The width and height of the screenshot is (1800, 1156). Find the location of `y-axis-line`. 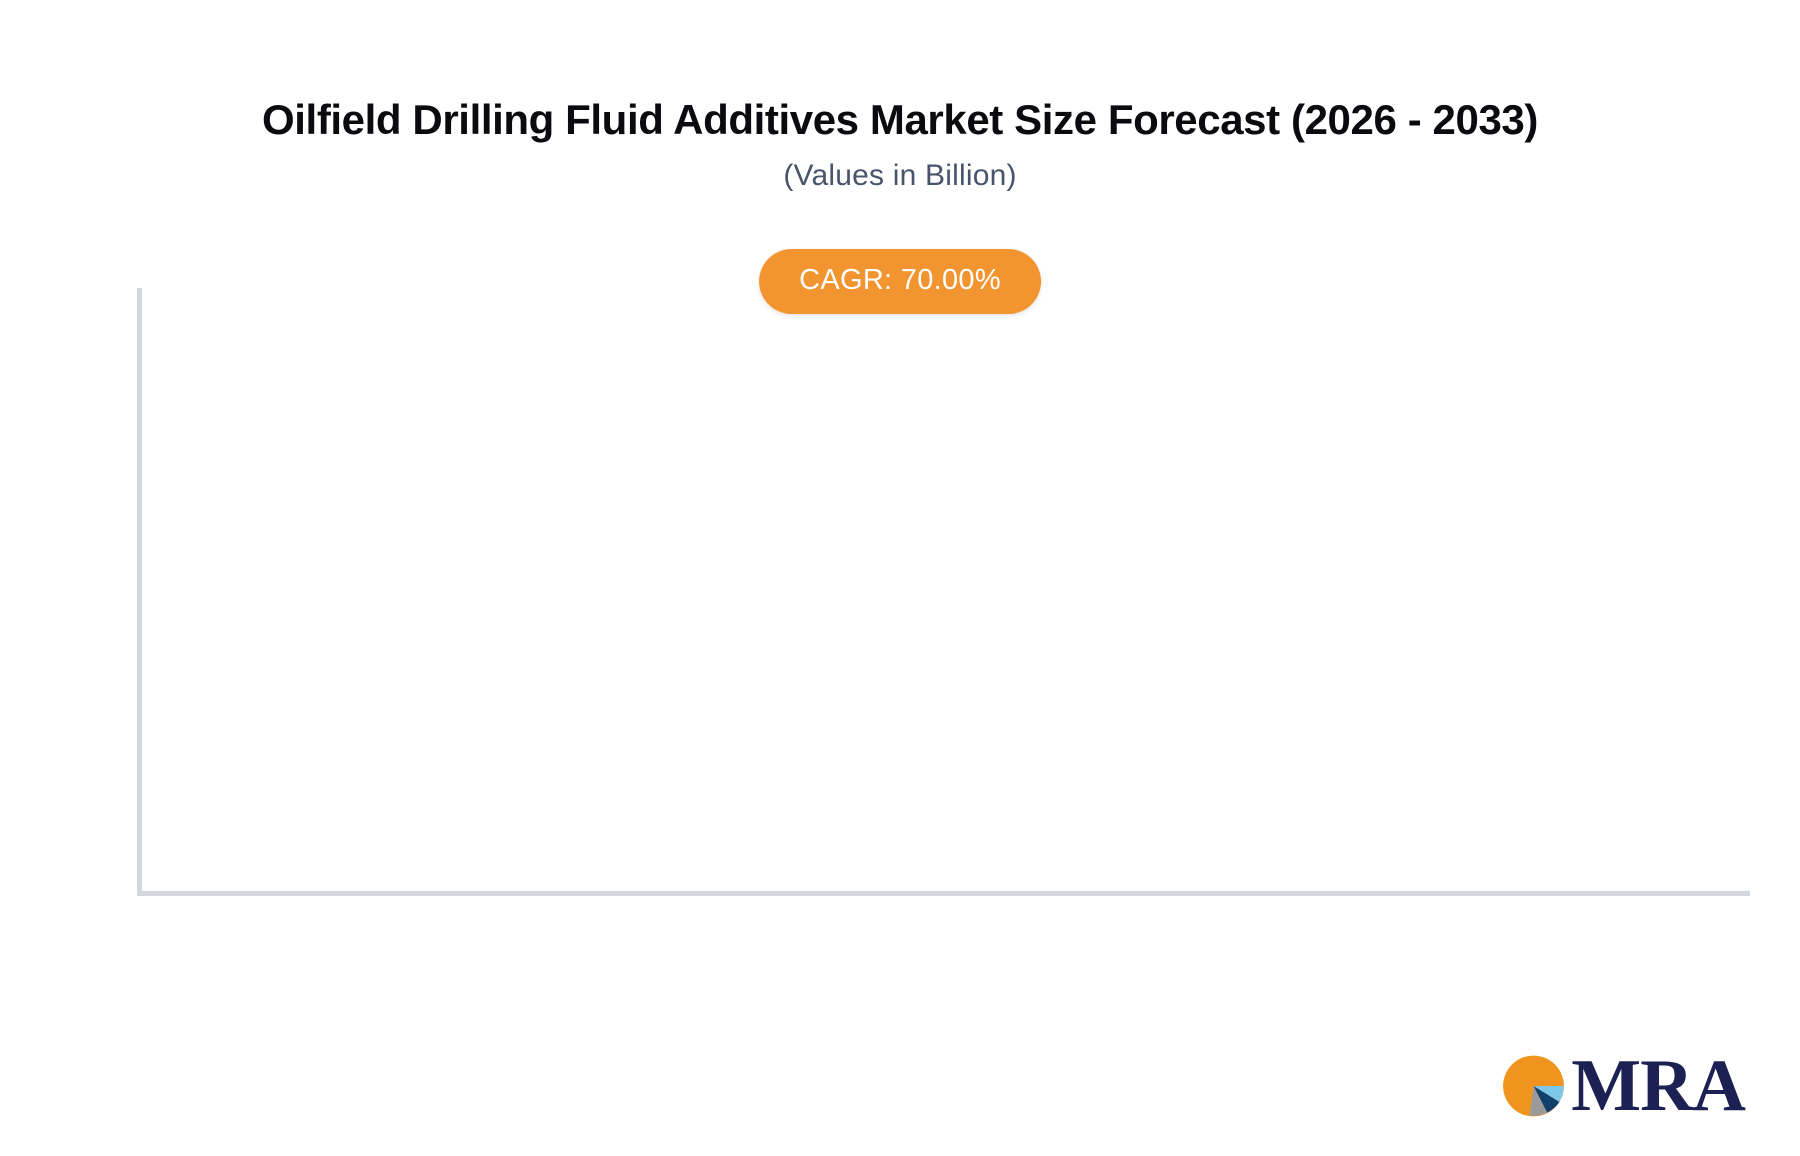

y-axis-line is located at coordinates (139, 592).